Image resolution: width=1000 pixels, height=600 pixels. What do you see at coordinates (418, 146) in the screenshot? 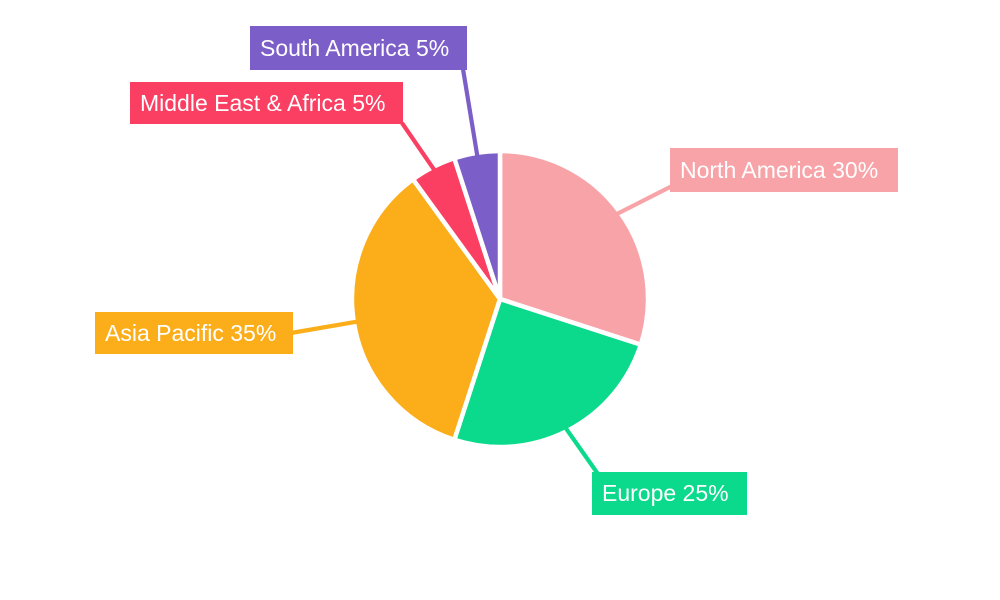
I see `leader-line-middle-east-africa` at bounding box center [418, 146].